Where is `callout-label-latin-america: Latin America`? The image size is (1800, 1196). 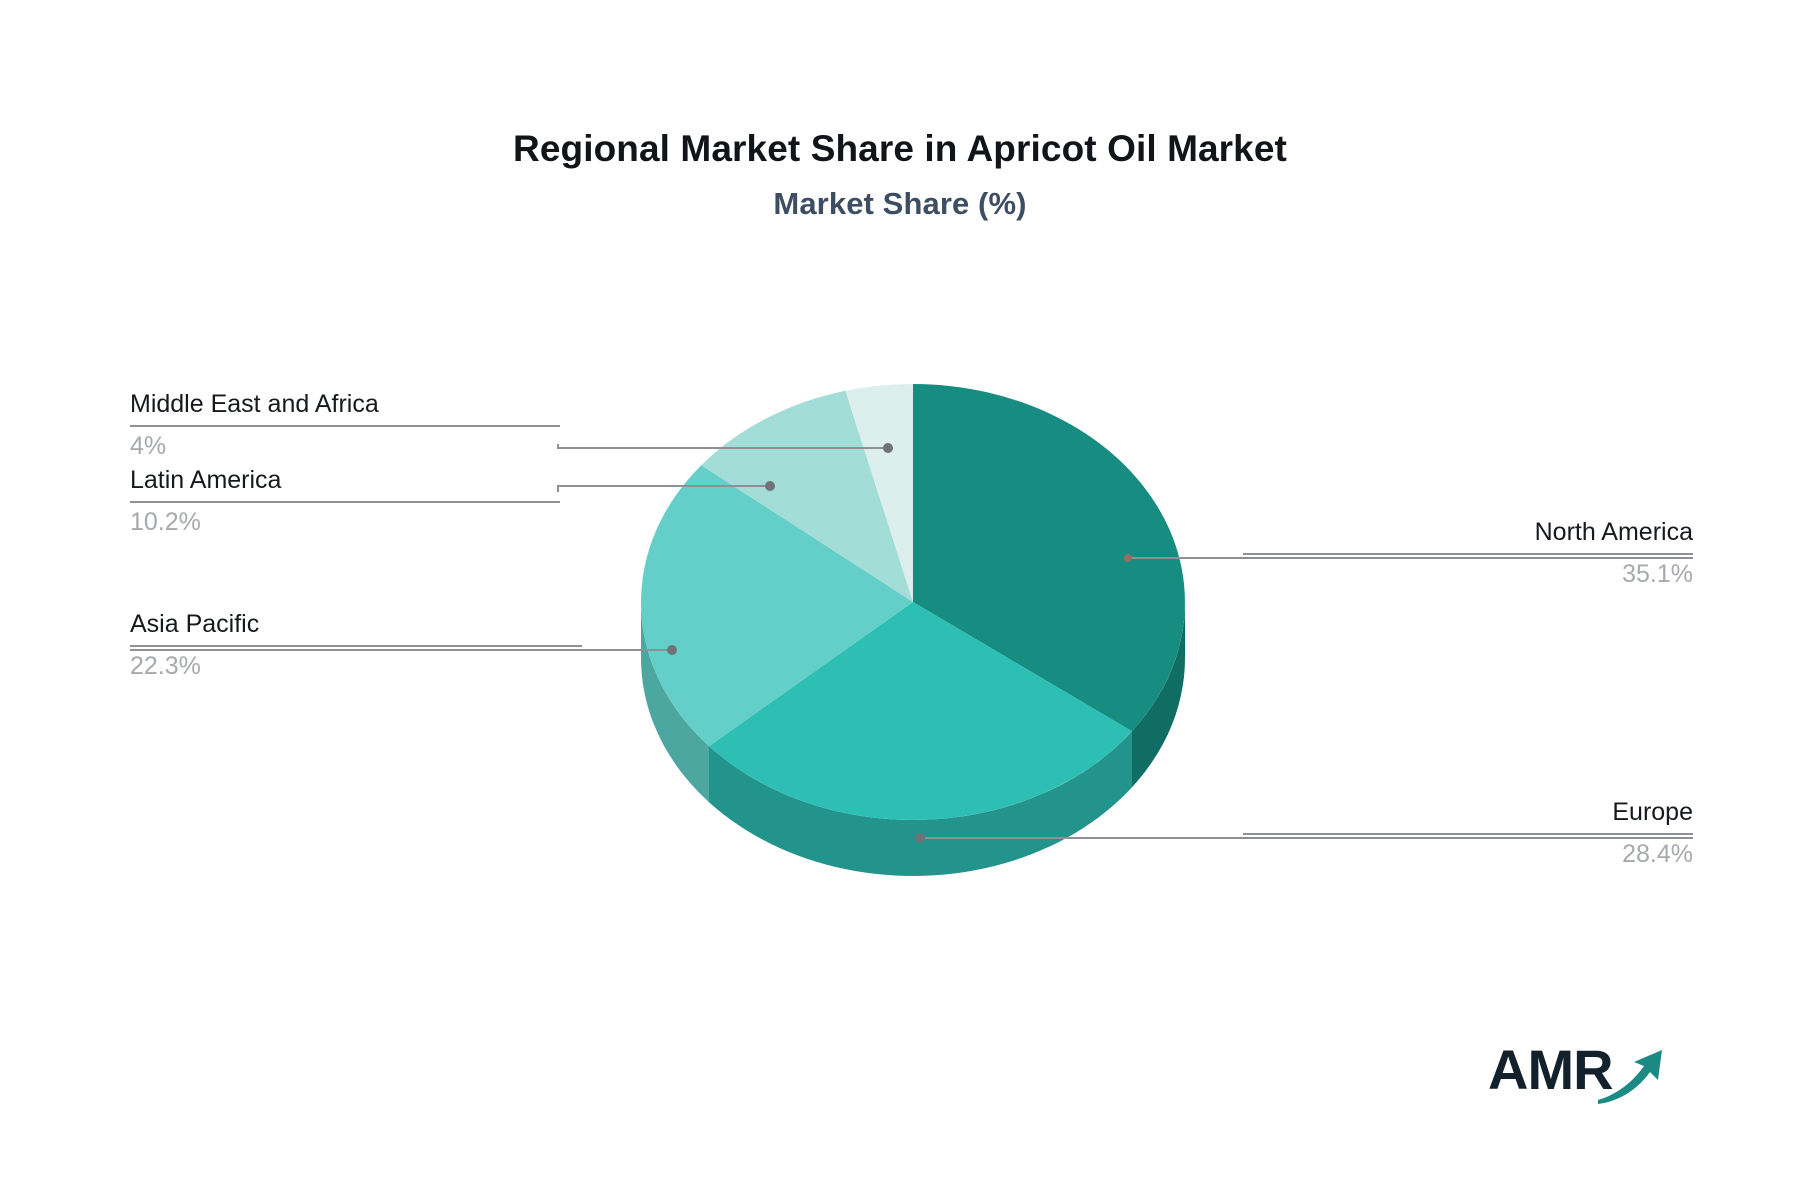
callout-label-latin-america: Latin America is located at coordinates (206, 480).